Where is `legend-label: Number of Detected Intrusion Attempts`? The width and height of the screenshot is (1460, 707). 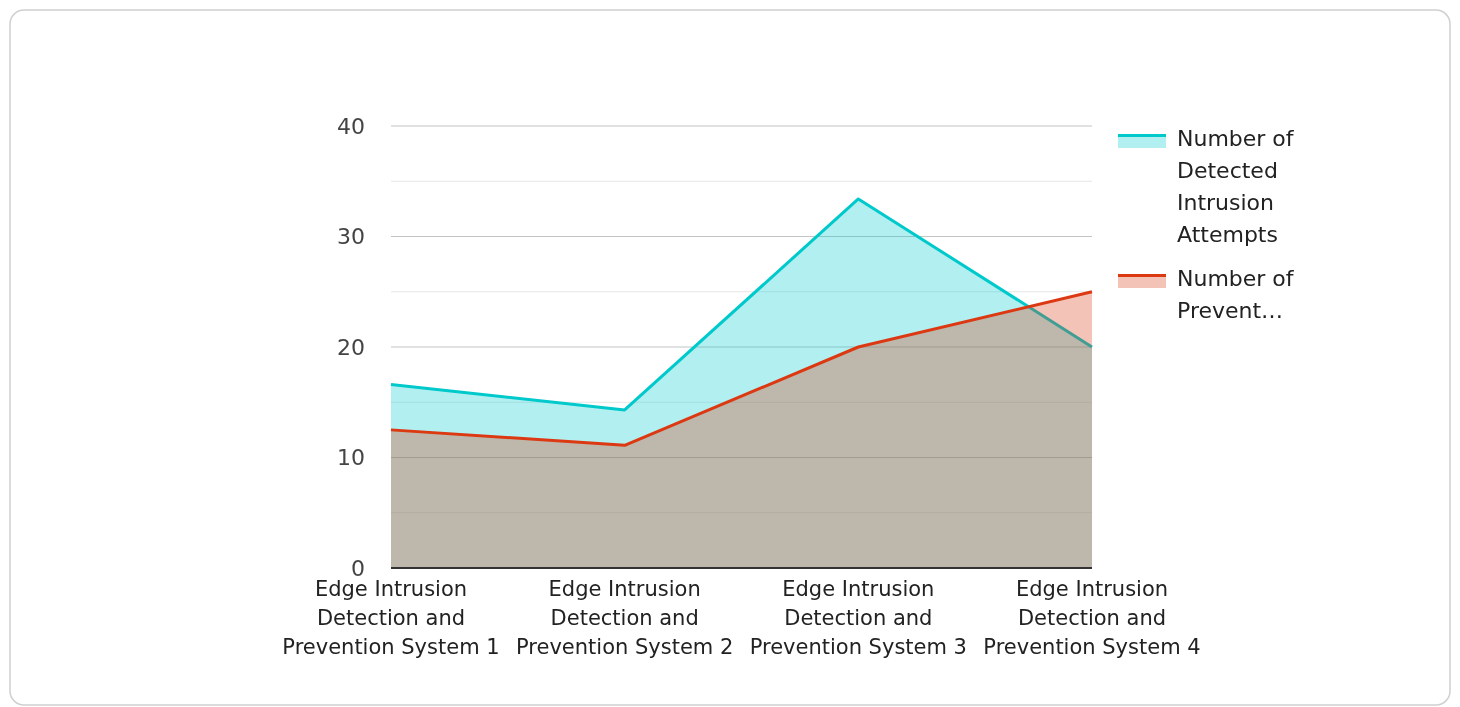 legend-label: Number of Detected Intrusion Attempts is located at coordinates (1236, 186).